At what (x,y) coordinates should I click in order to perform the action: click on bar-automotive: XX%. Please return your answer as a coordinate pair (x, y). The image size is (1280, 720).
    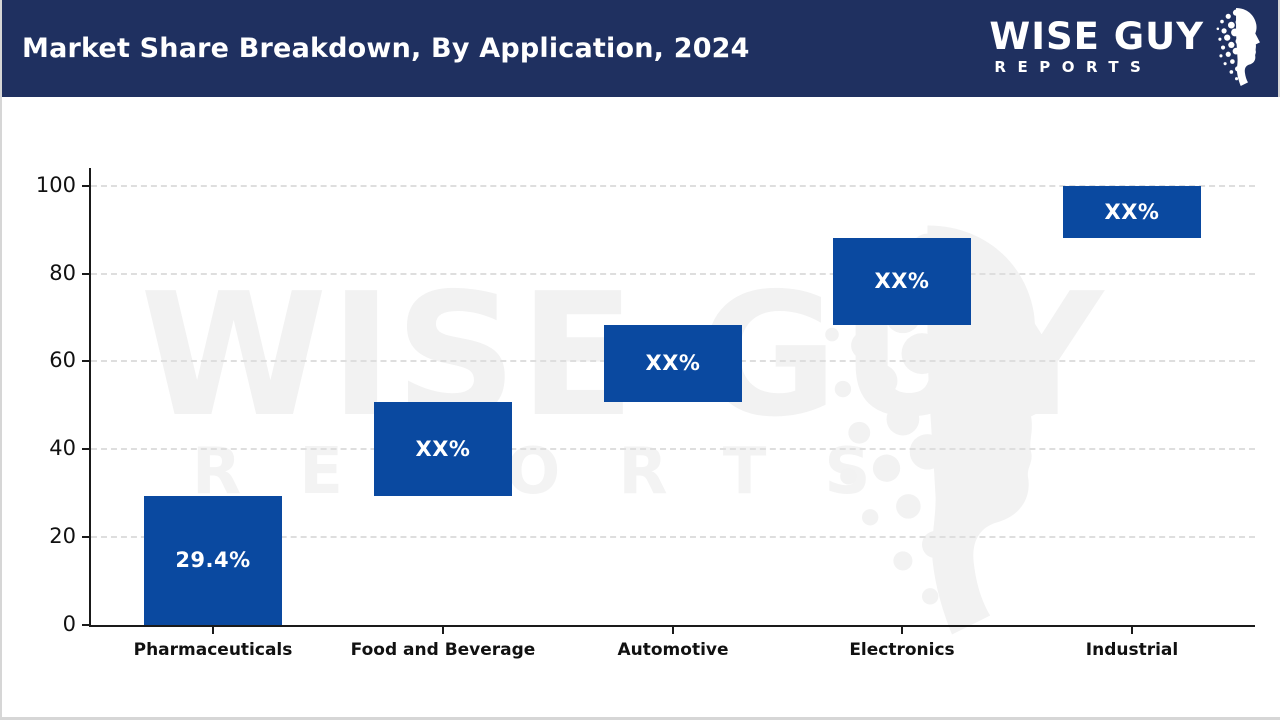
    Looking at the image, I should click on (673, 363).